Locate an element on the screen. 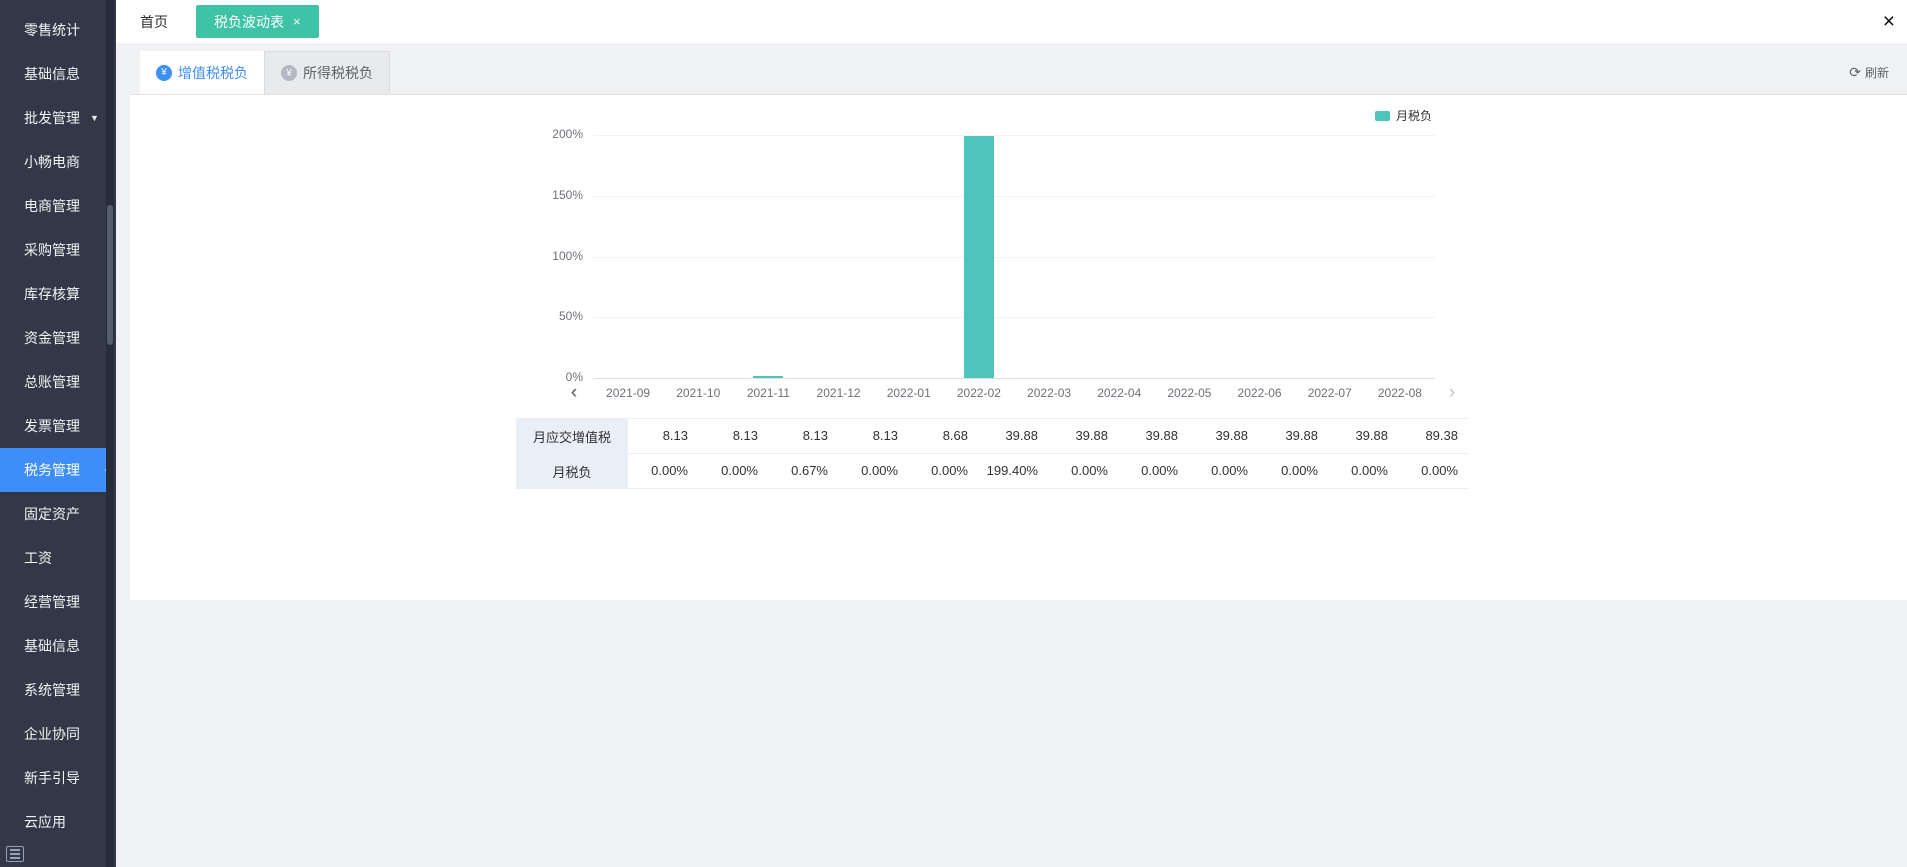 This screenshot has width=1907, height=867. sidebar-item-label: 资金管理 is located at coordinates (52, 338).